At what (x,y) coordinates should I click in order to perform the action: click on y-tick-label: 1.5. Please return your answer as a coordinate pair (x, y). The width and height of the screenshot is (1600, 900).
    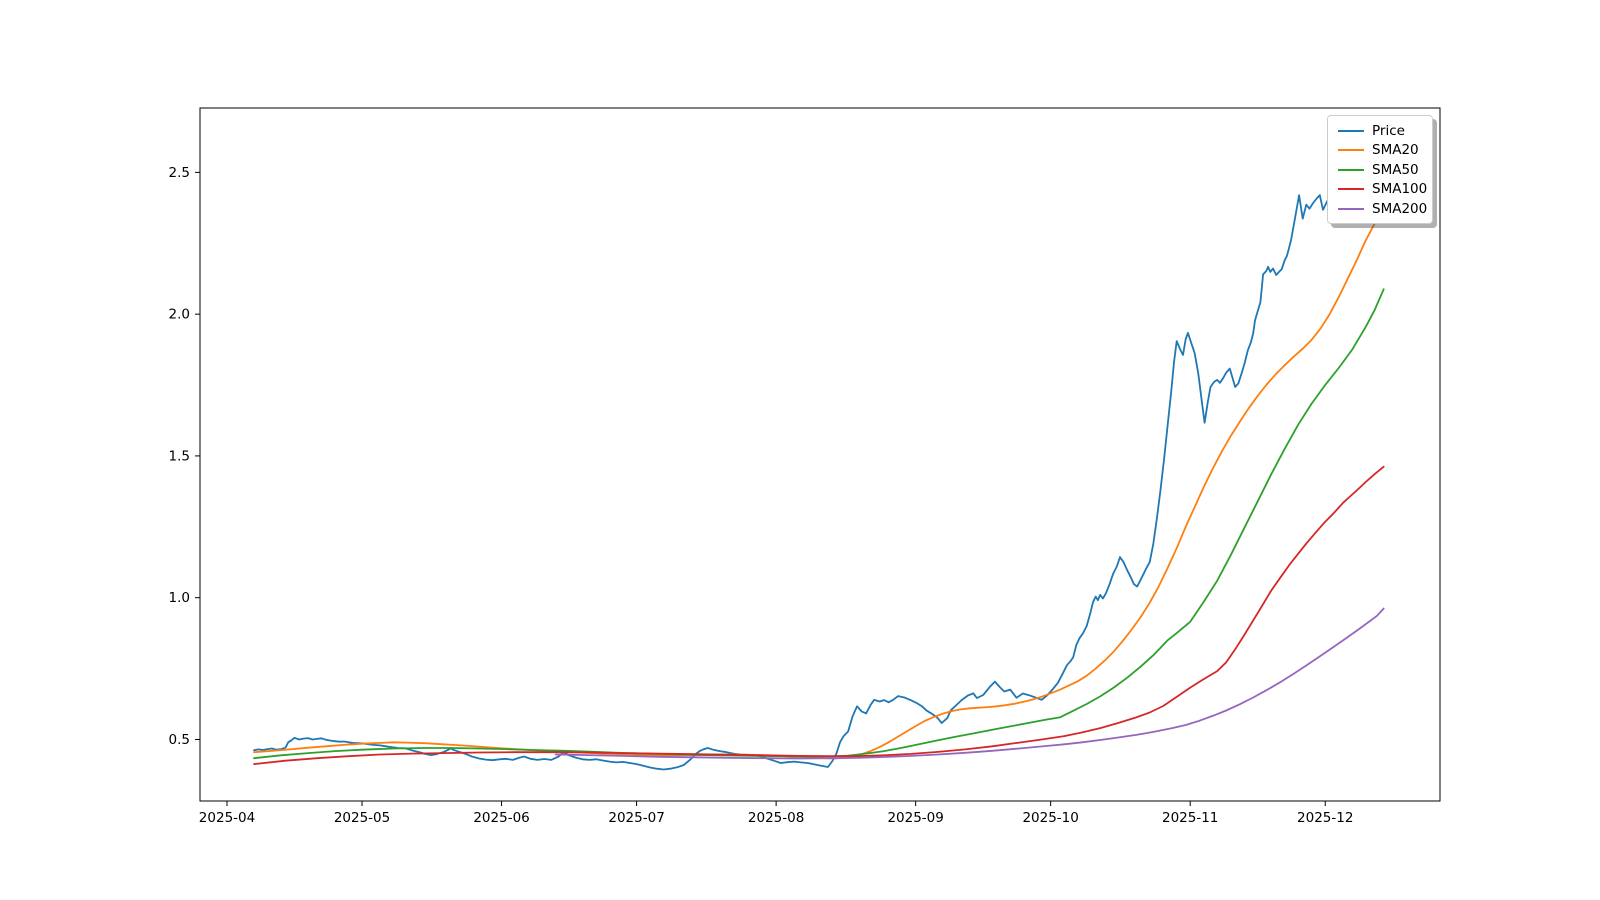
    Looking at the image, I should click on (179, 456).